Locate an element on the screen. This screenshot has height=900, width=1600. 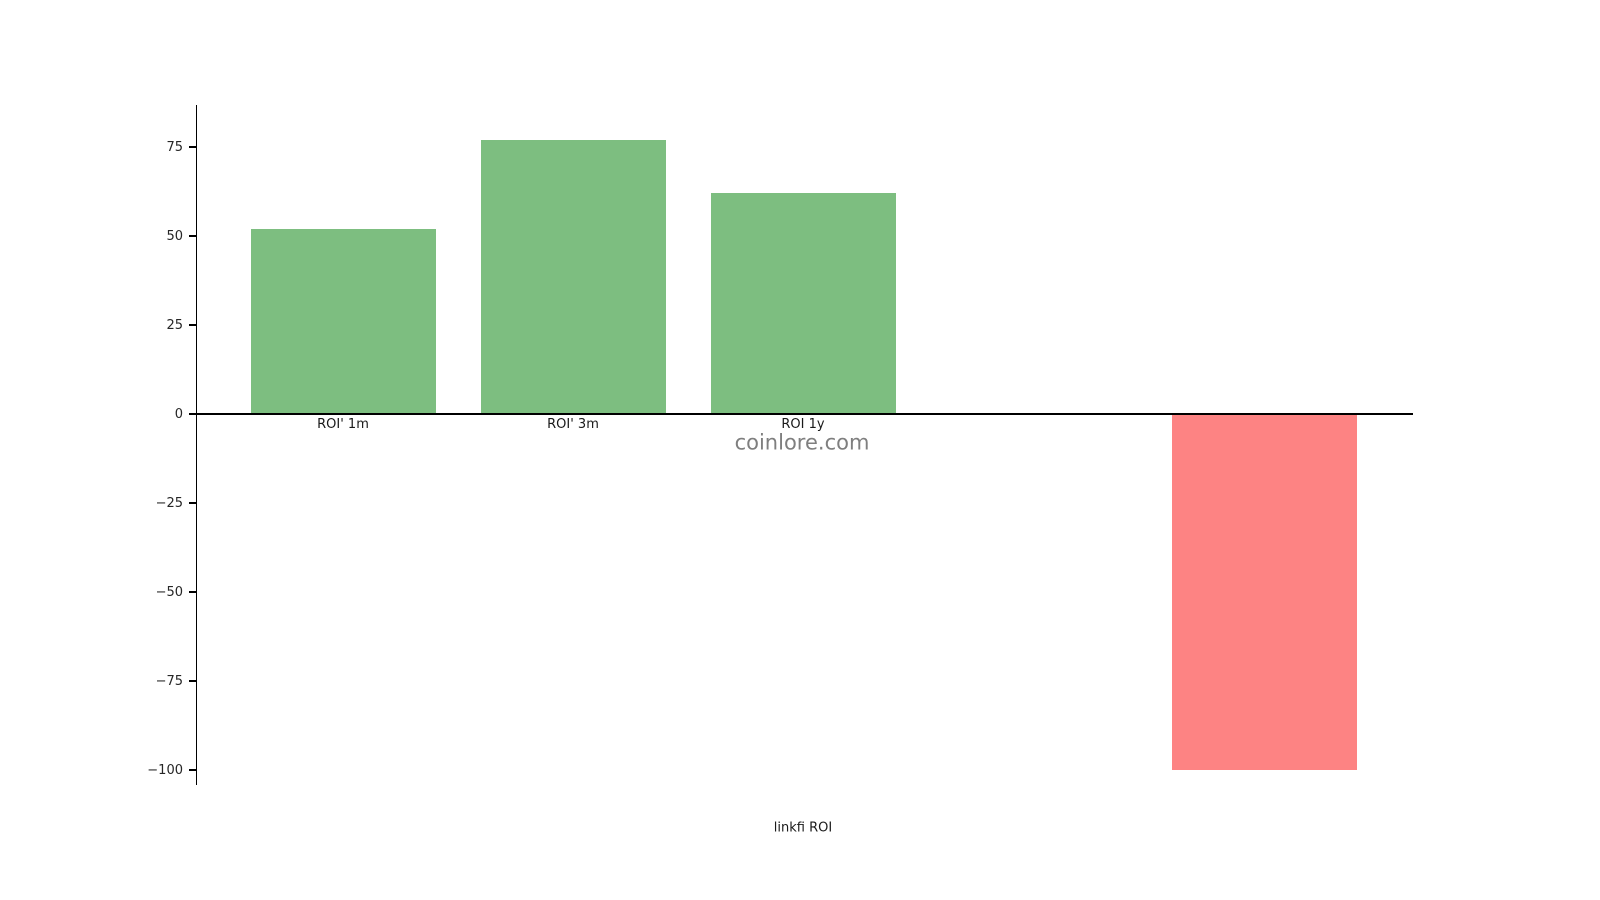
x-category-label: ROI' 1m is located at coordinates (343, 424).